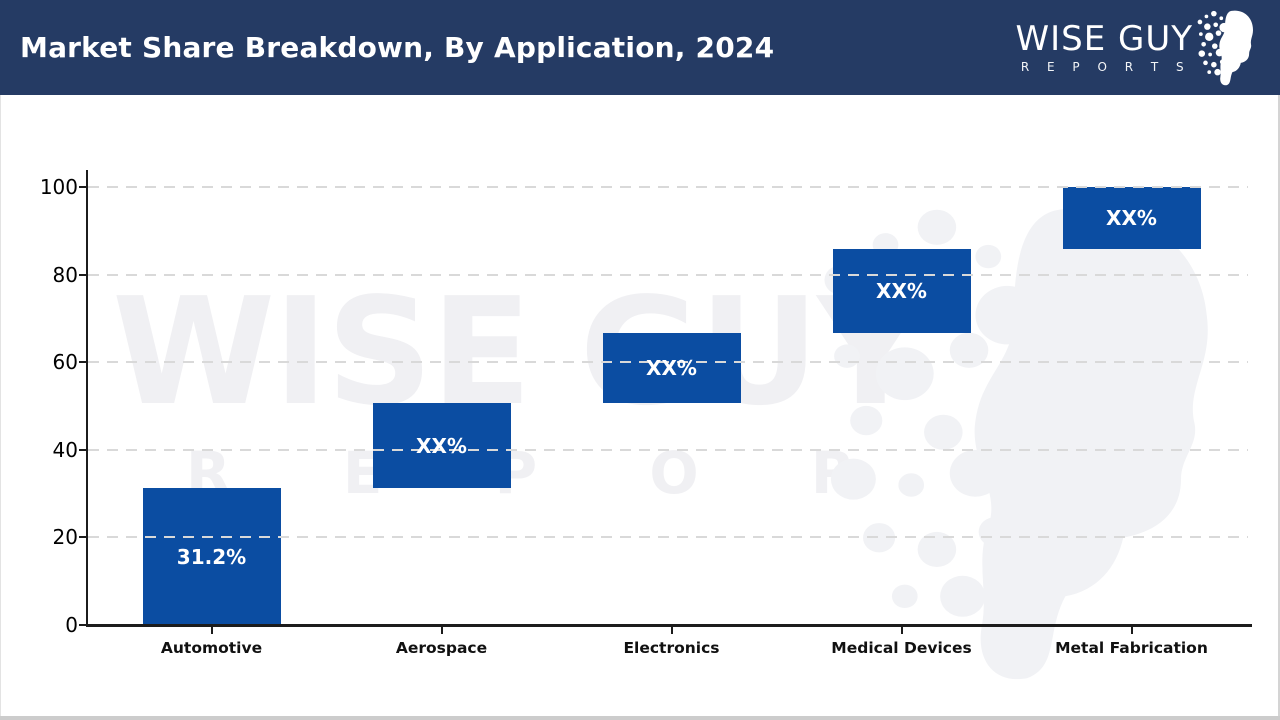 The width and height of the screenshot is (1280, 720). I want to click on x-category-label: Automotive, so click(211, 648).